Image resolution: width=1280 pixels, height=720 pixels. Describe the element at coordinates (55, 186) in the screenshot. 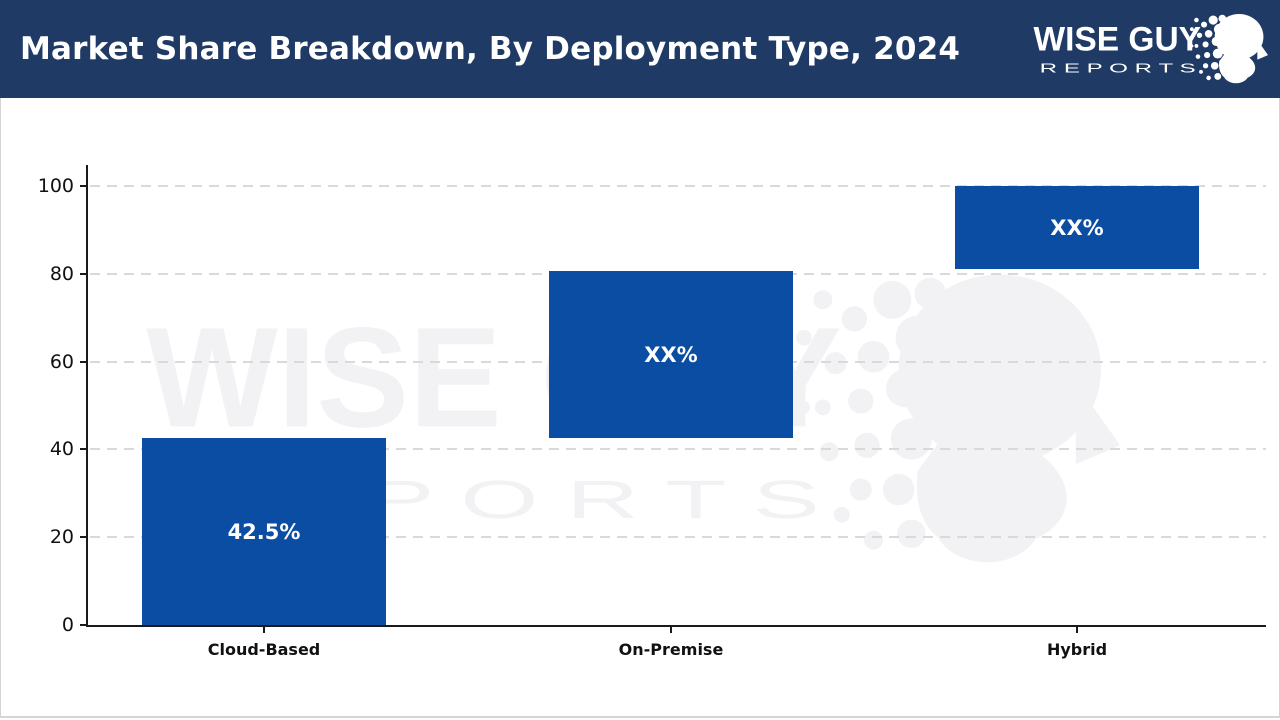

I see `y-tick-label-100: 100` at that location.